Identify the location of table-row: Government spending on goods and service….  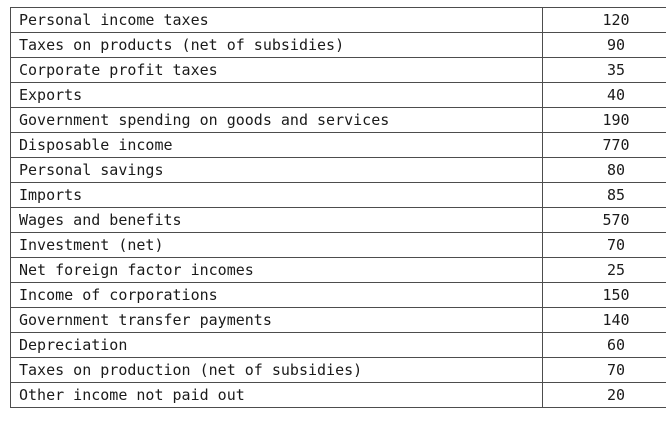
(338, 120).